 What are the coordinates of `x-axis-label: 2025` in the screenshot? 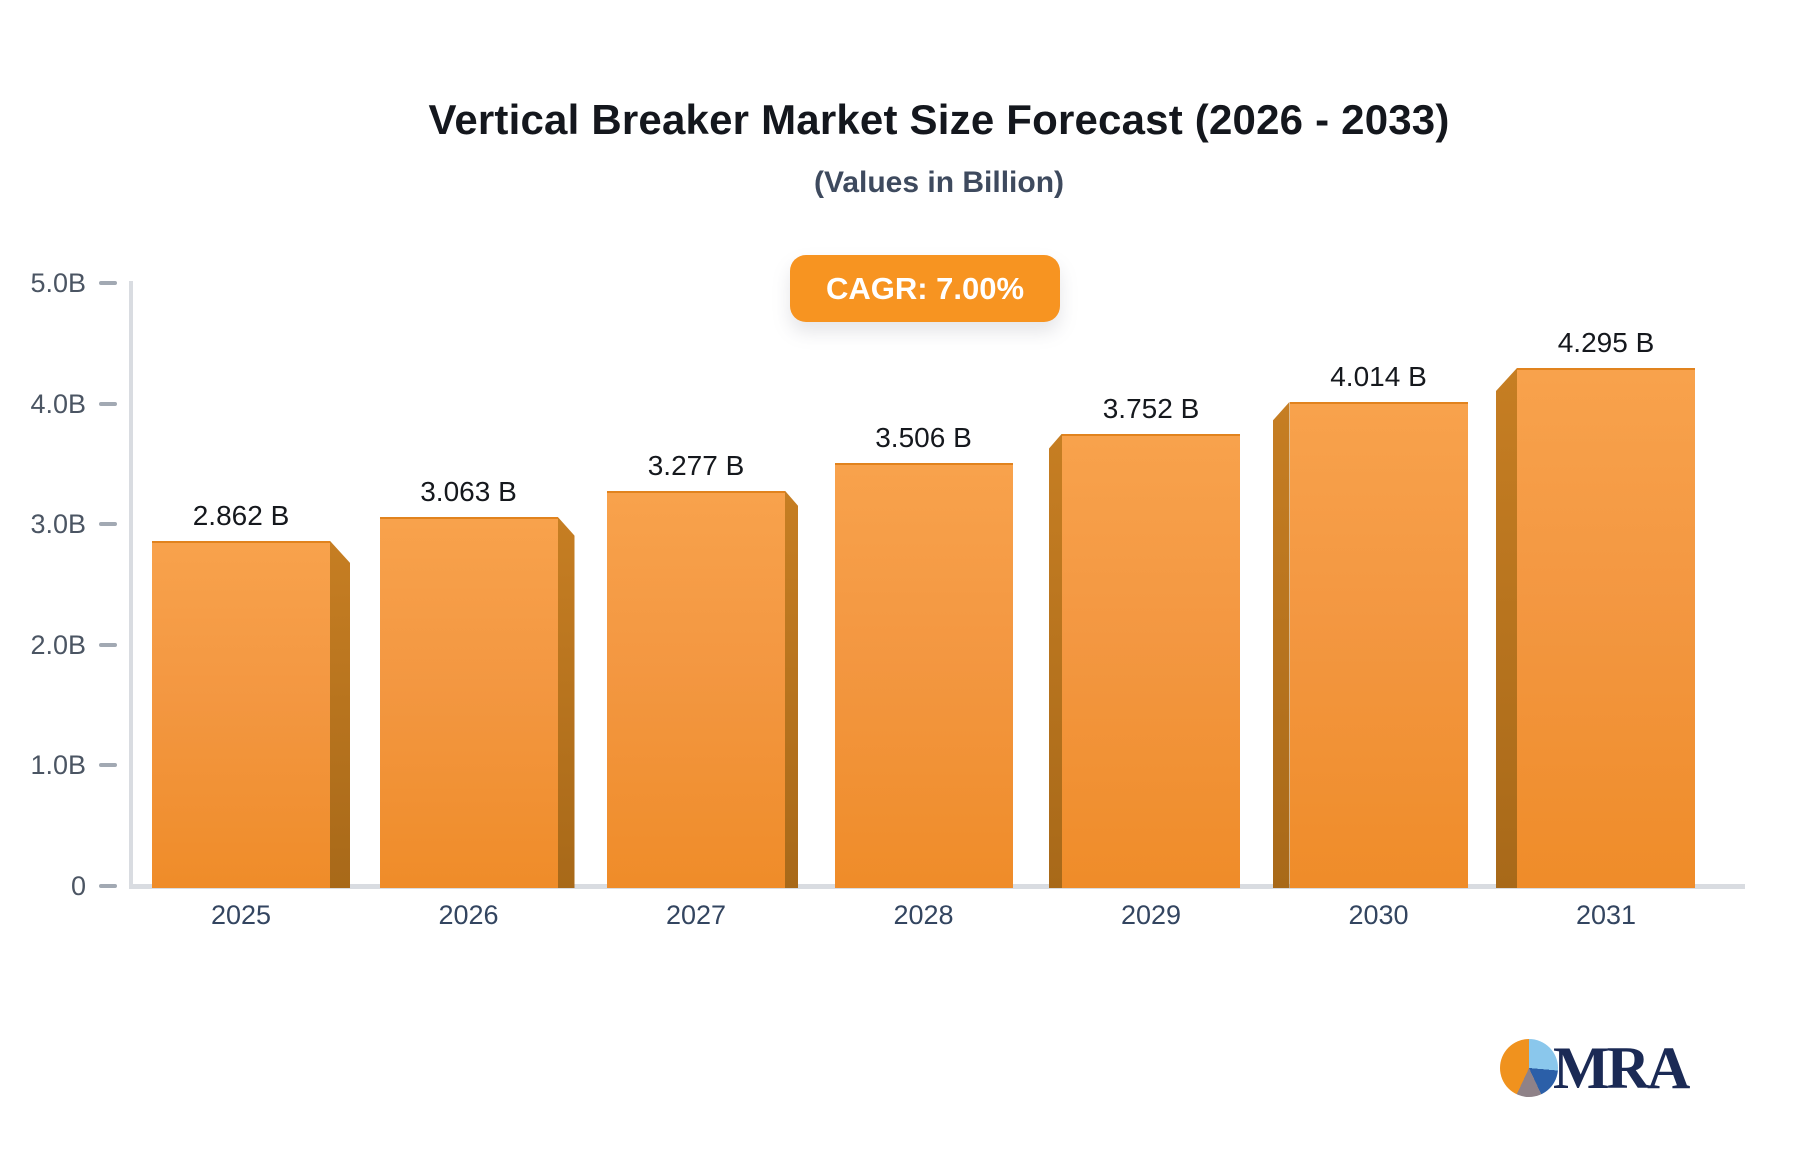 It's located at (241, 915).